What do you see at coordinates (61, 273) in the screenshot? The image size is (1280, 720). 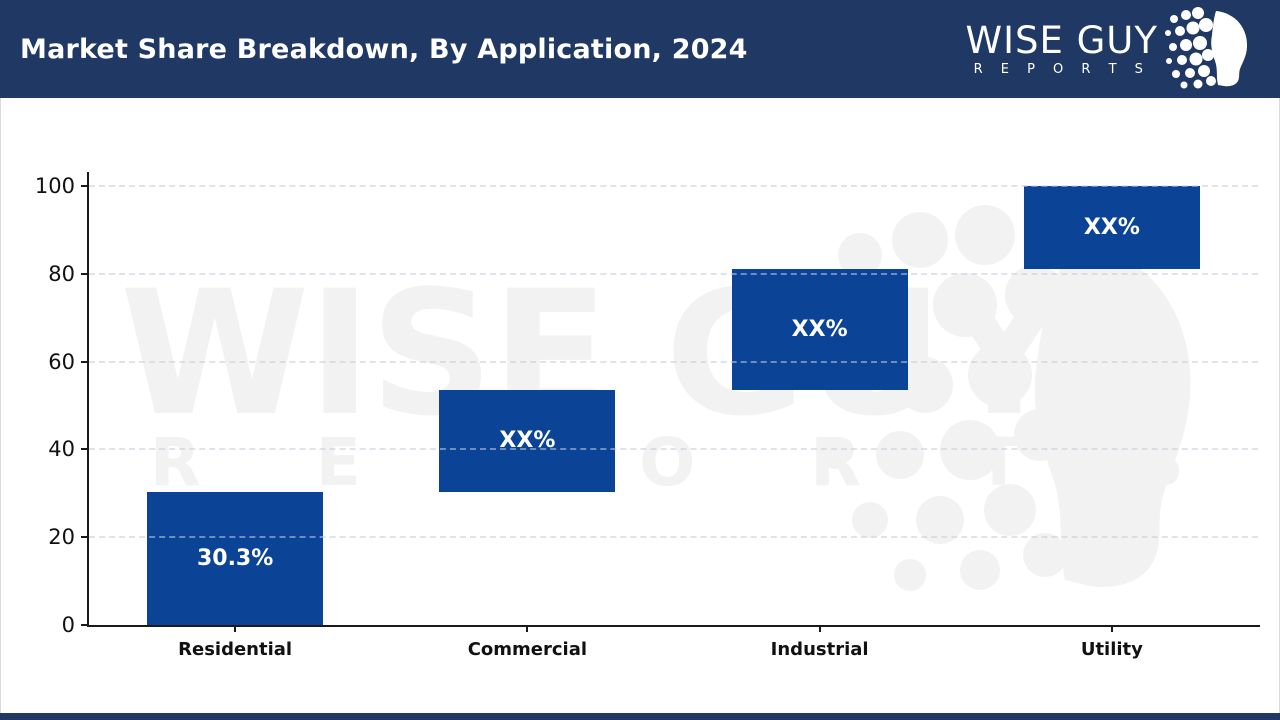 I see `y-axis-tick-label: 80` at bounding box center [61, 273].